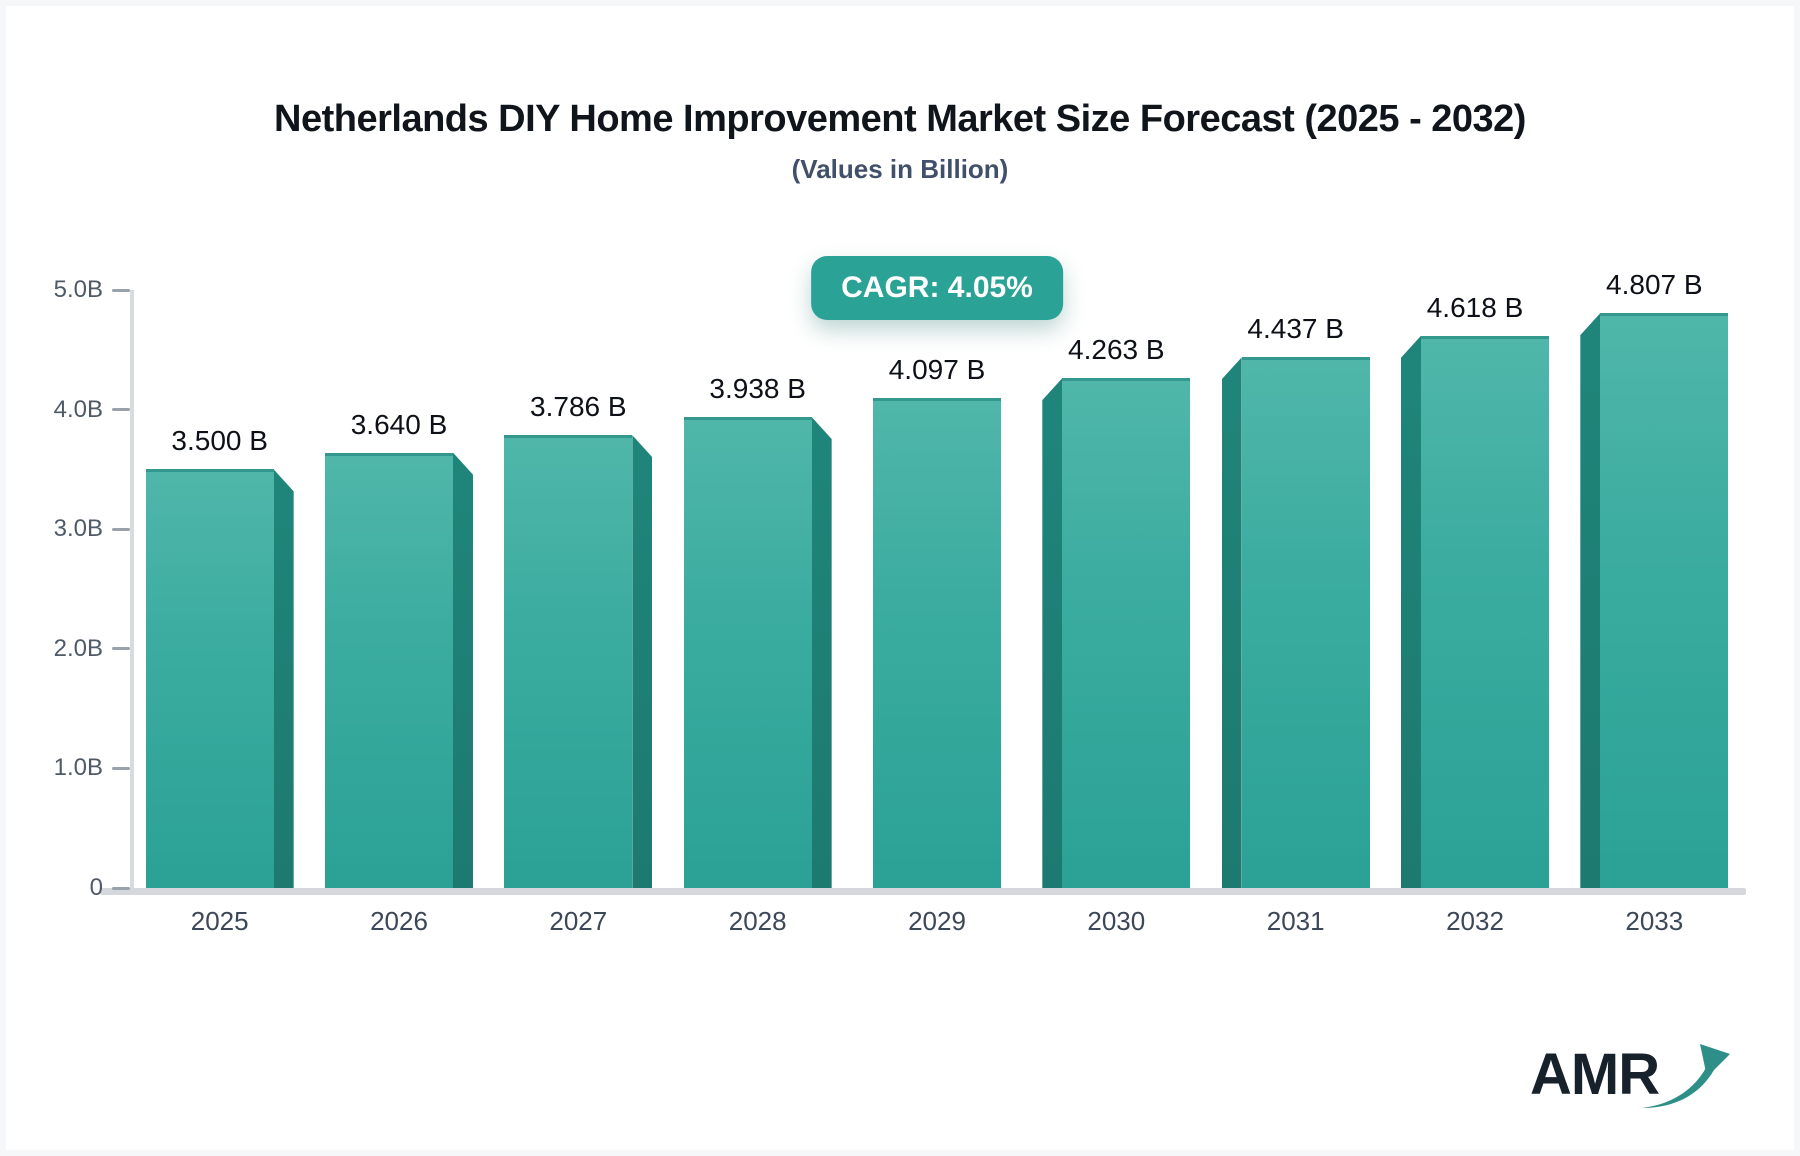 The image size is (1800, 1156). What do you see at coordinates (96, 887) in the screenshot?
I see `y-tick-label: 0` at bounding box center [96, 887].